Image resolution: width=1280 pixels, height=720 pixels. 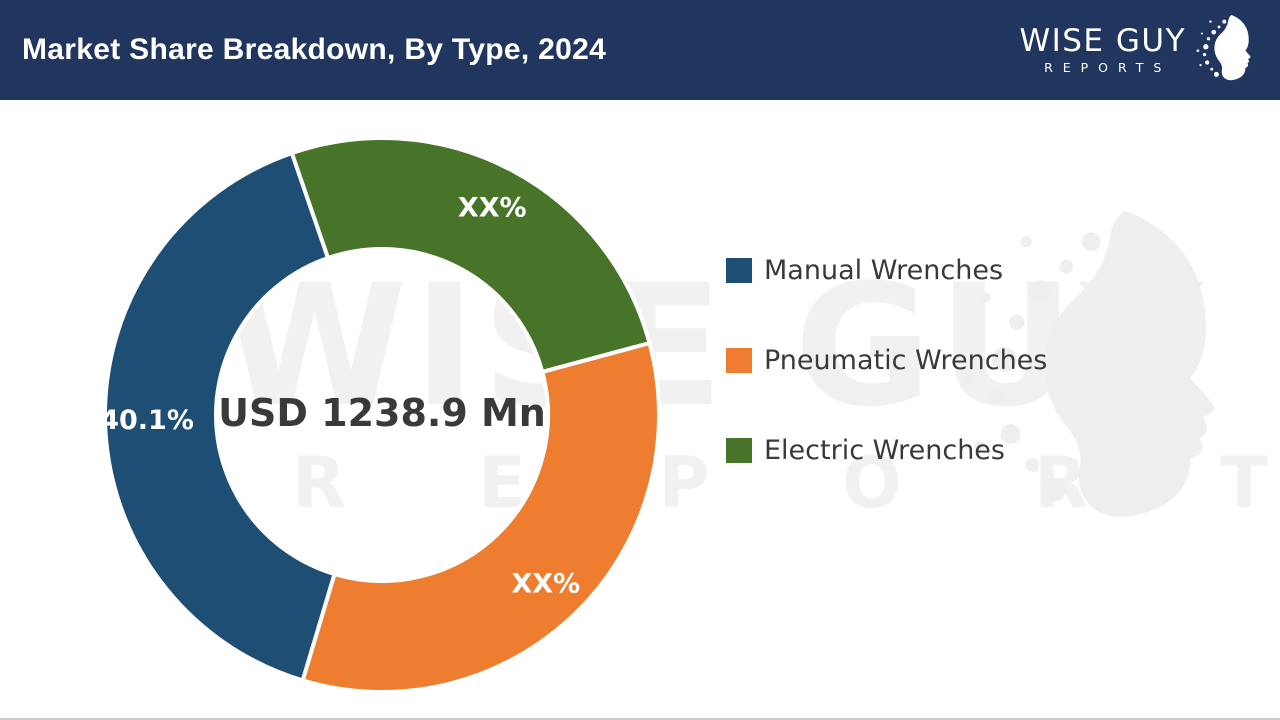 What do you see at coordinates (1102, 40) in the screenshot?
I see `logo-wordmark: WISE GUY` at bounding box center [1102, 40].